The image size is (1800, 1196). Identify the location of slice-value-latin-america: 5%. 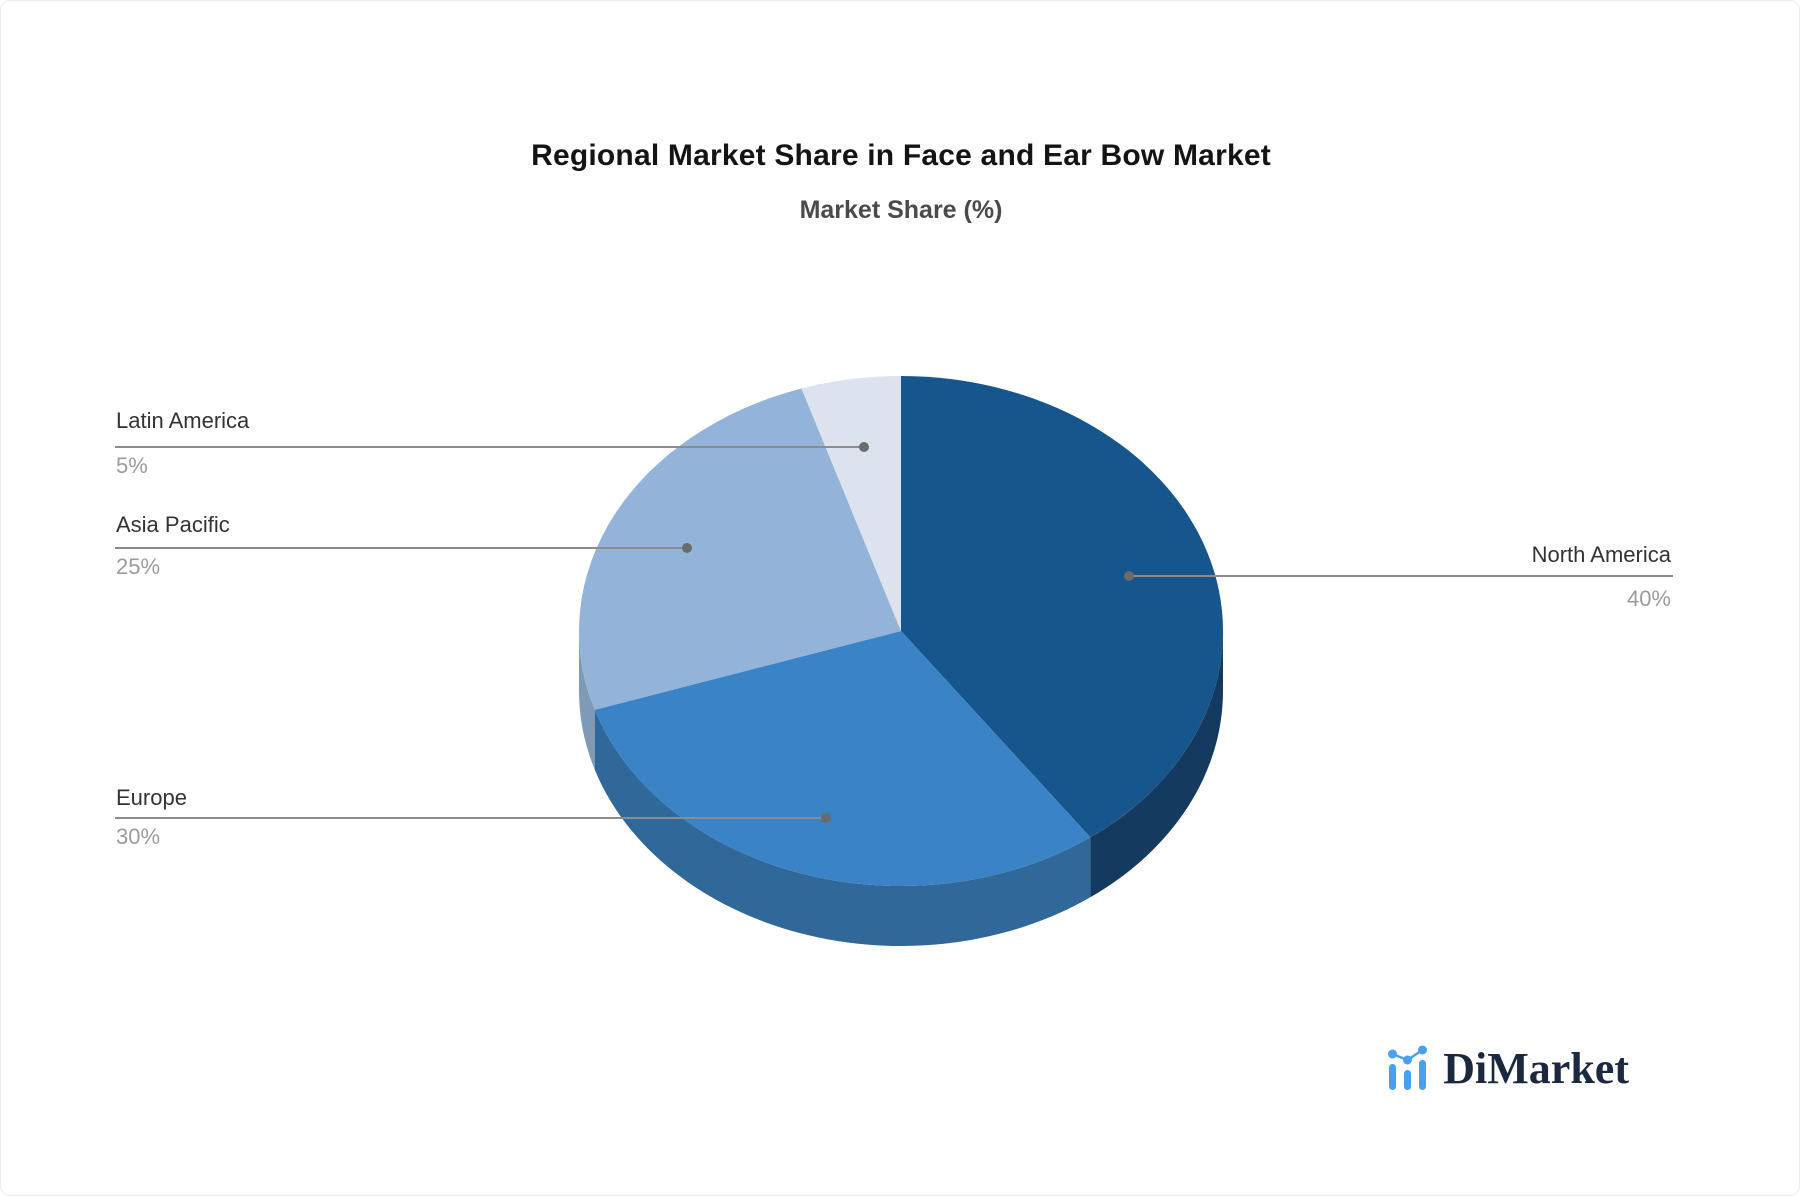
(132, 465).